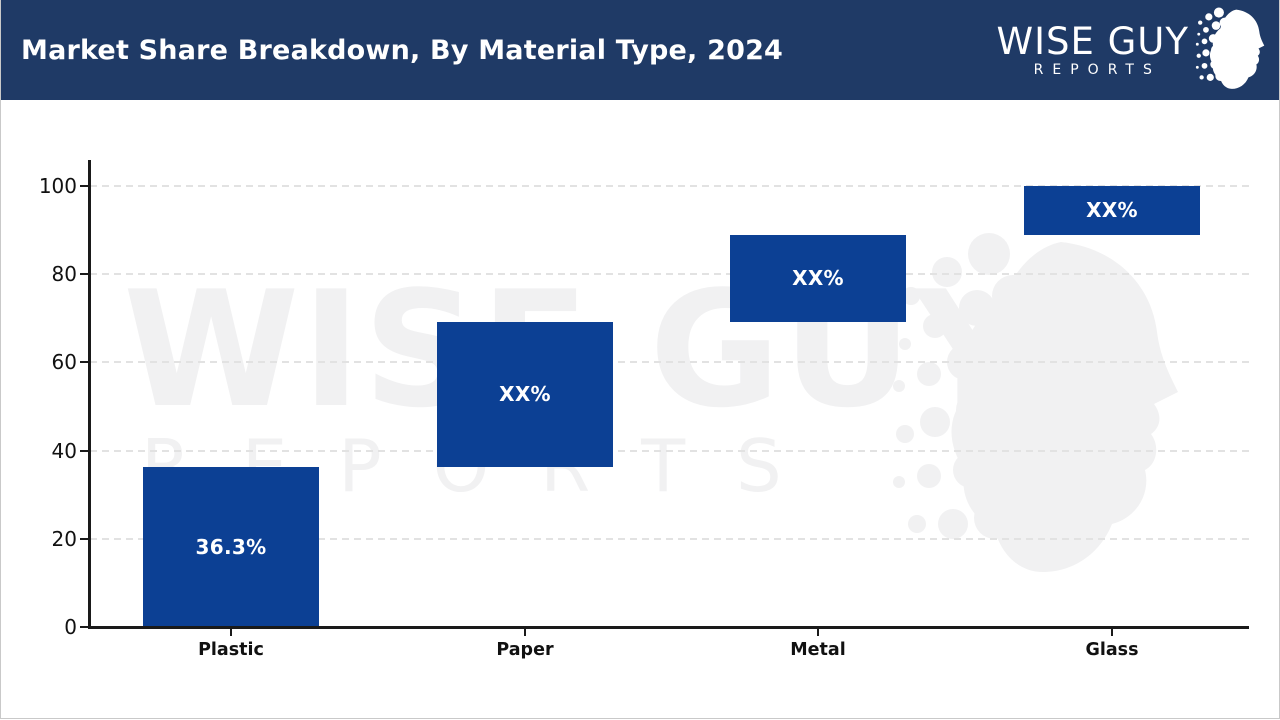 This screenshot has height=720, width=1280. What do you see at coordinates (57, 186) in the screenshot?
I see `y-tick-label-100: 100` at bounding box center [57, 186].